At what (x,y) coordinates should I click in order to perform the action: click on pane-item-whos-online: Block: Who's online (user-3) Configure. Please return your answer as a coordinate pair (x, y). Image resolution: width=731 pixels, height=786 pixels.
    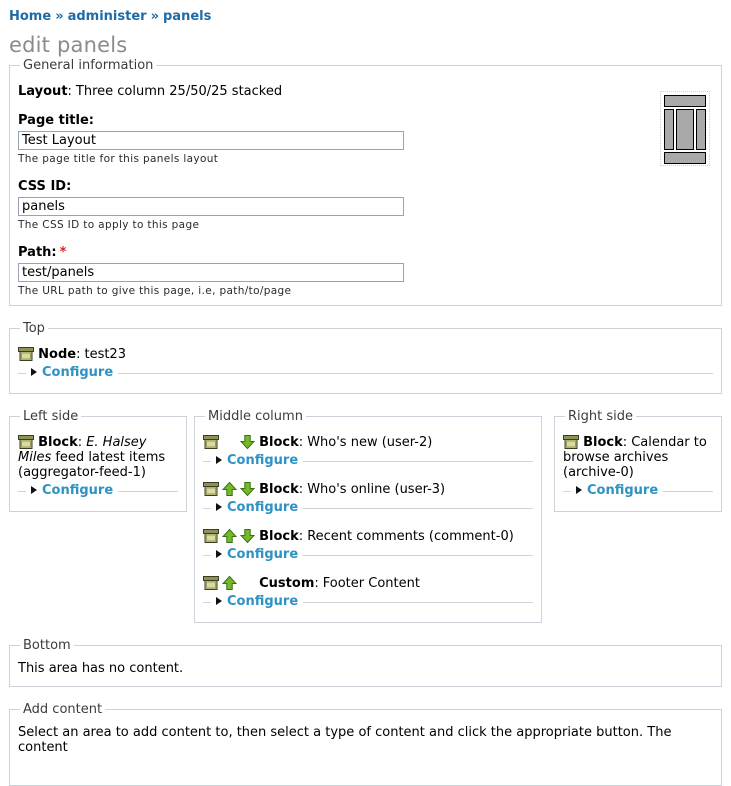
    Looking at the image, I should click on (368, 498).